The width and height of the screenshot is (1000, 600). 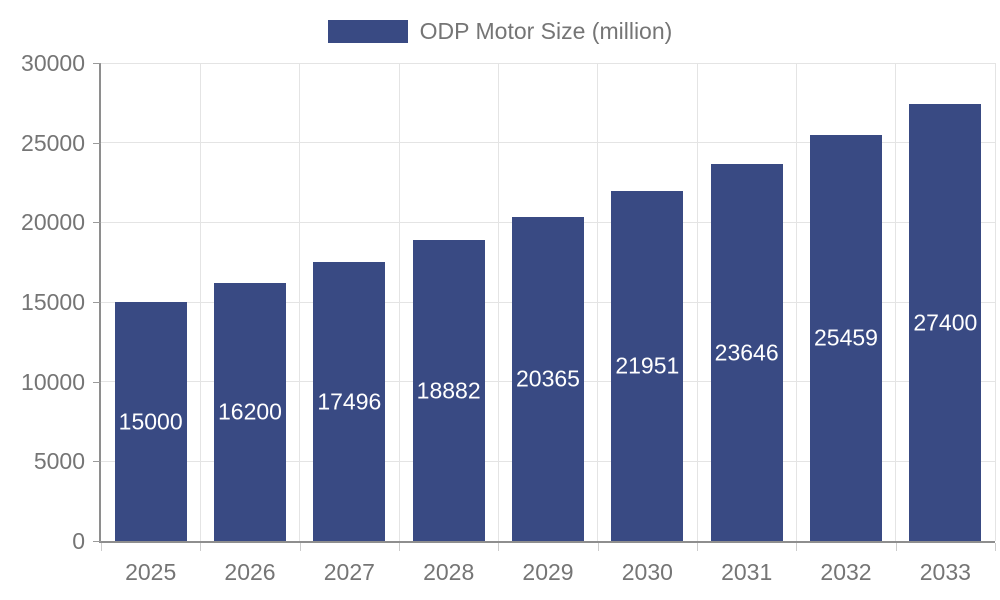 What do you see at coordinates (747, 572) in the screenshot?
I see `x-tick-label: 2031` at bounding box center [747, 572].